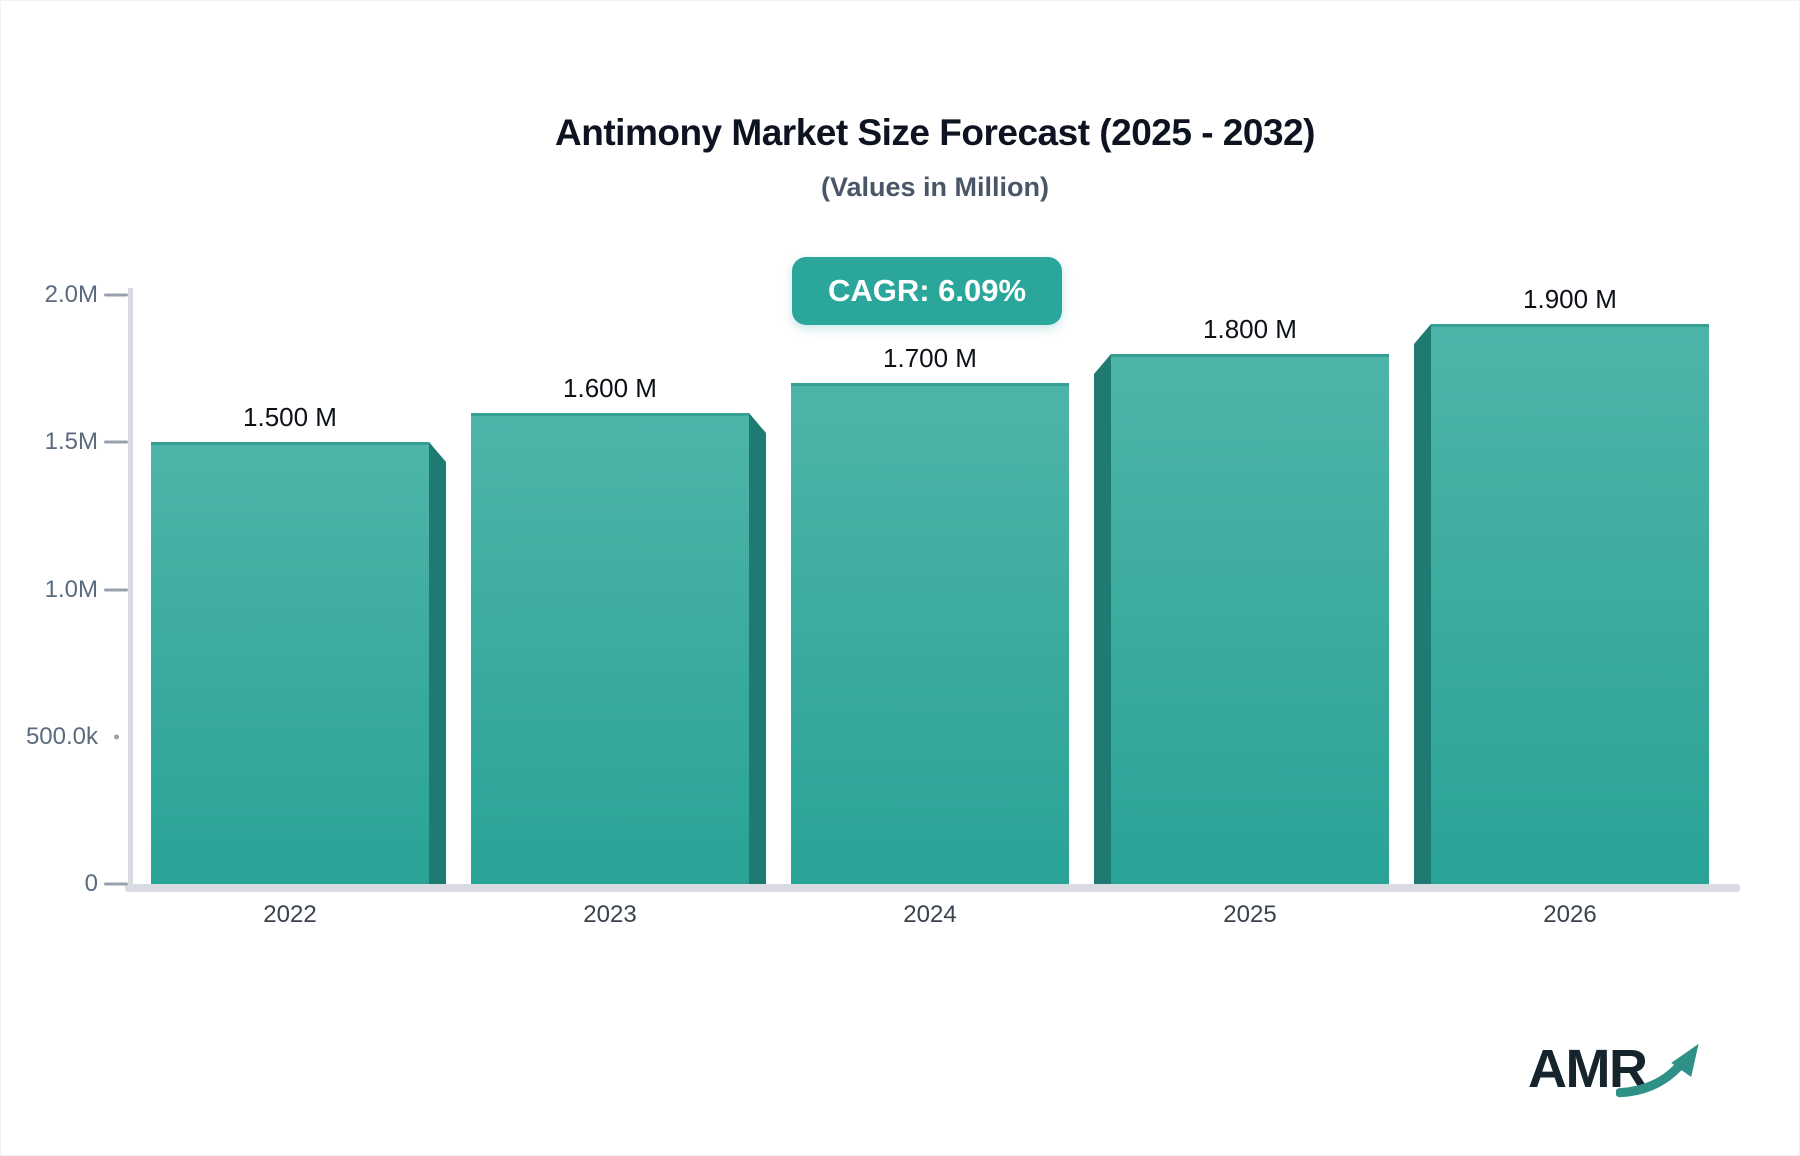  What do you see at coordinates (290, 663) in the screenshot?
I see `bar-2022` at bounding box center [290, 663].